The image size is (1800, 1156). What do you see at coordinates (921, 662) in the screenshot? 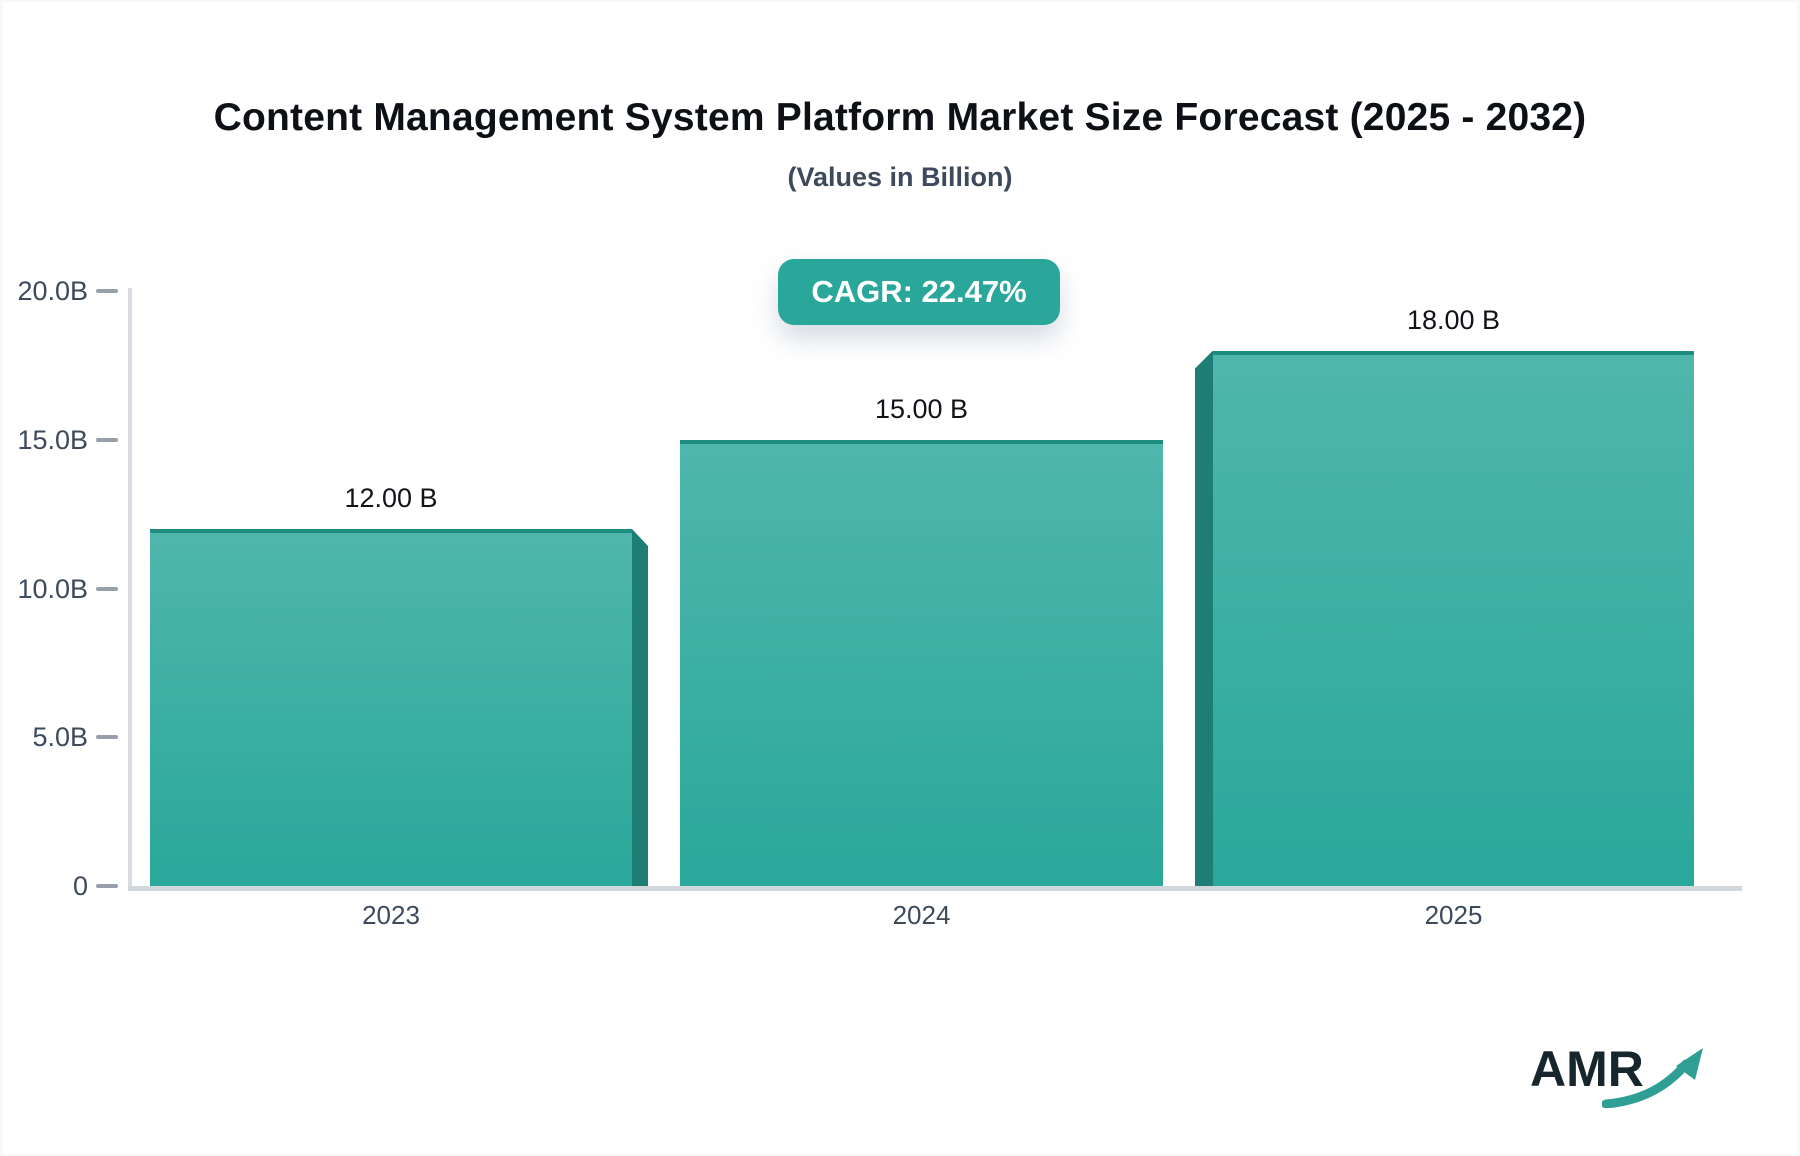
I see `bar-2024` at bounding box center [921, 662].